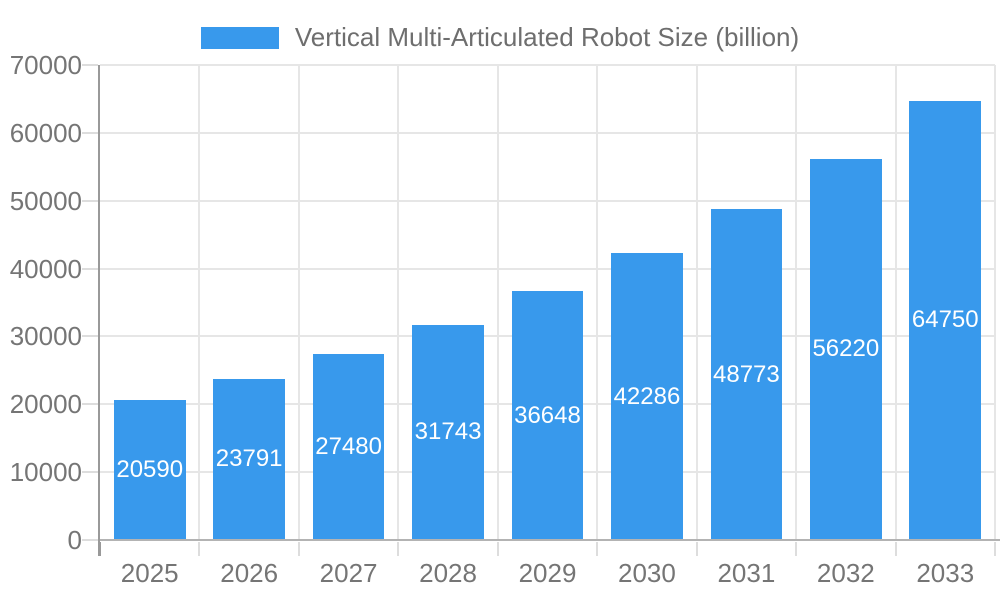 This screenshot has width=1000, height=600. I want to click on x-axis-tick-label: 2029, so click(547, 573).